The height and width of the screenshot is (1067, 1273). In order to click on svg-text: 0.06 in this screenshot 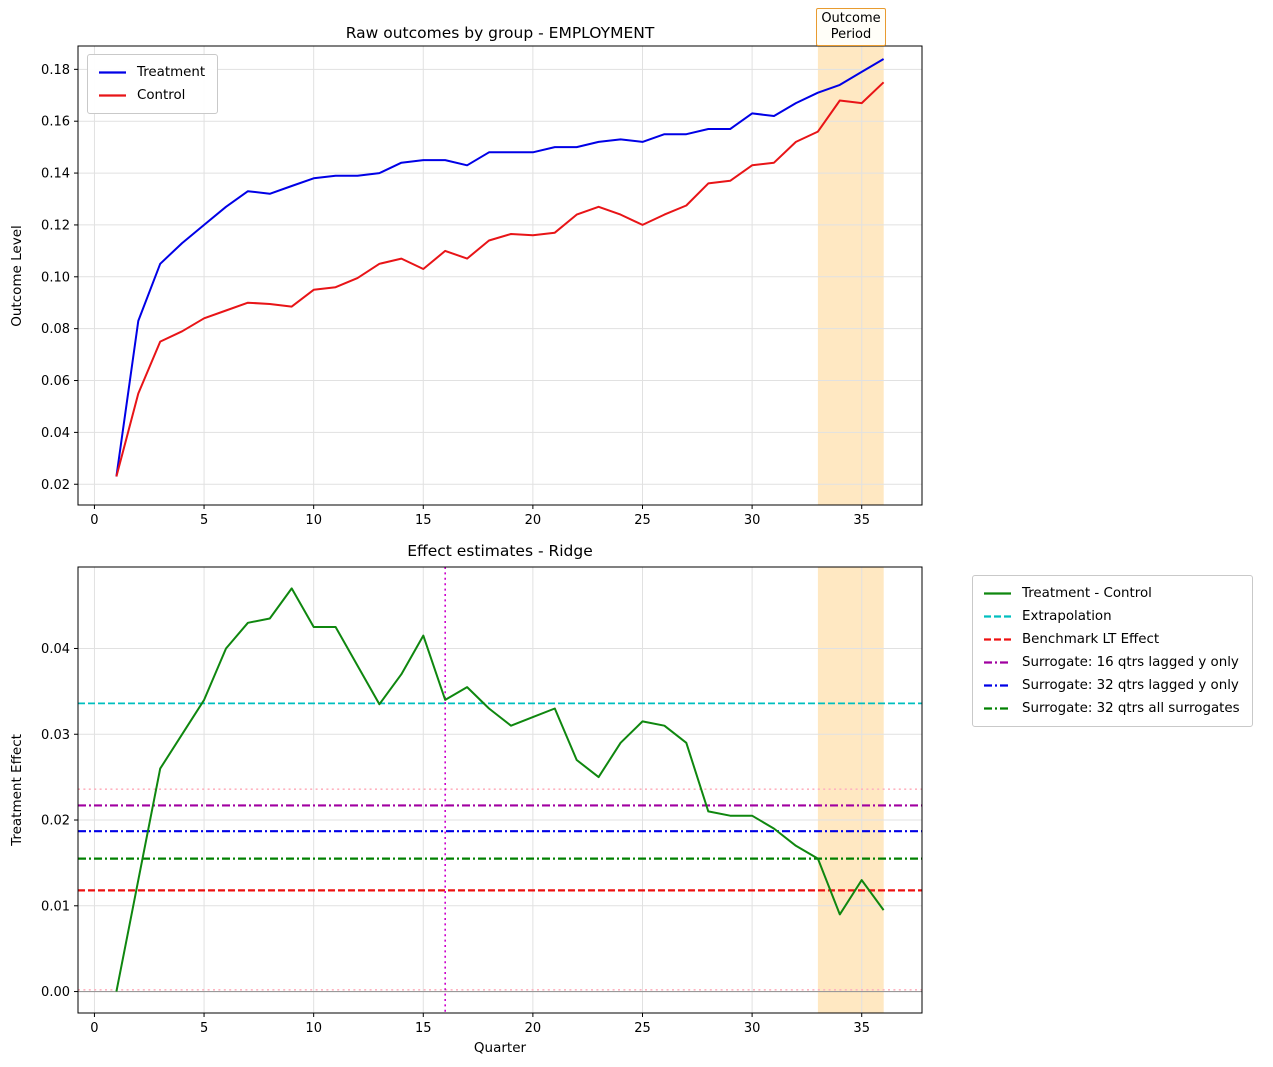, I will do `click(55, 381)`.